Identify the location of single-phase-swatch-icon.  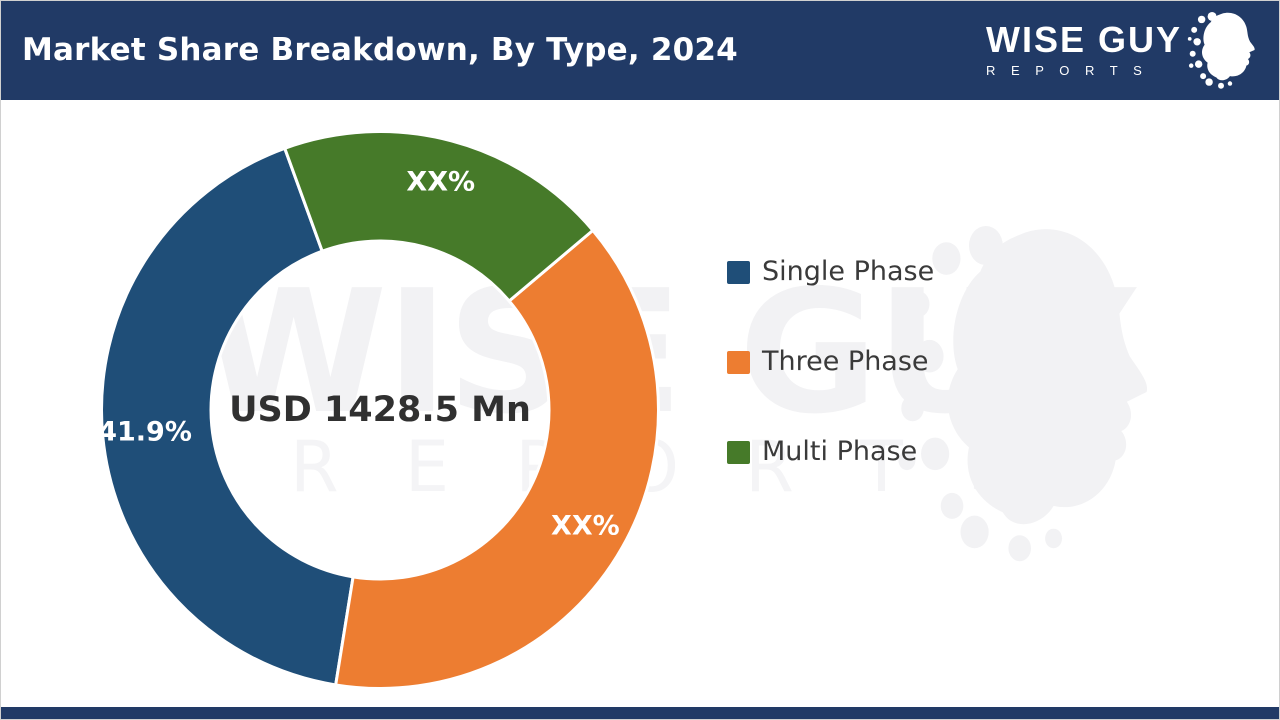
(738, 272).